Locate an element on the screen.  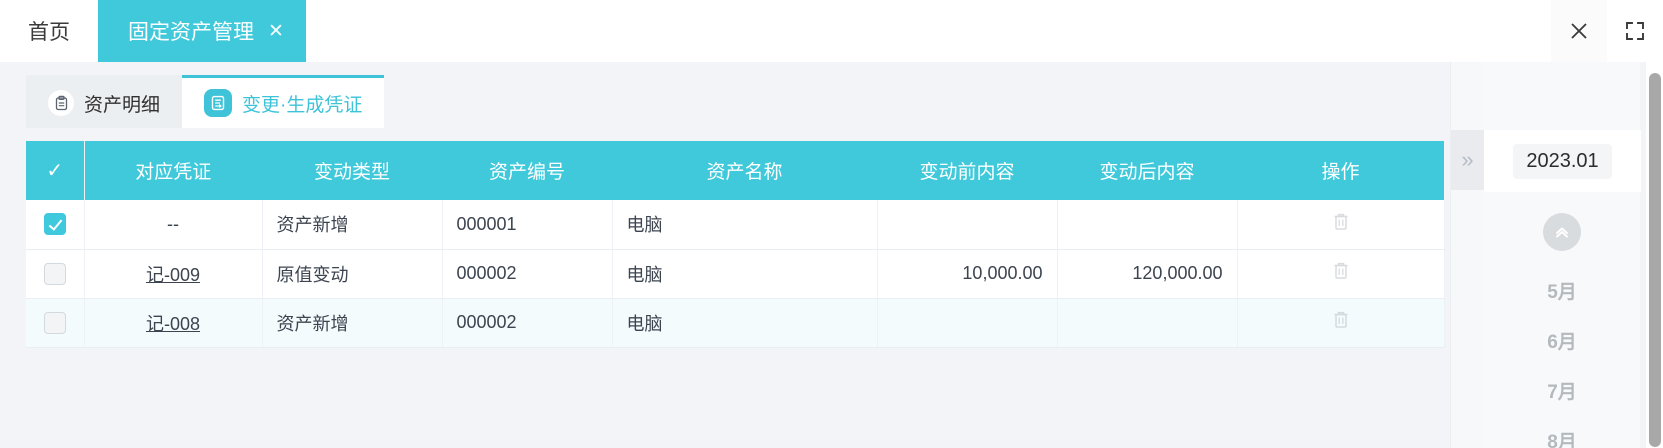
double-chevron-up-icon is located at coordinates (1562, 232).